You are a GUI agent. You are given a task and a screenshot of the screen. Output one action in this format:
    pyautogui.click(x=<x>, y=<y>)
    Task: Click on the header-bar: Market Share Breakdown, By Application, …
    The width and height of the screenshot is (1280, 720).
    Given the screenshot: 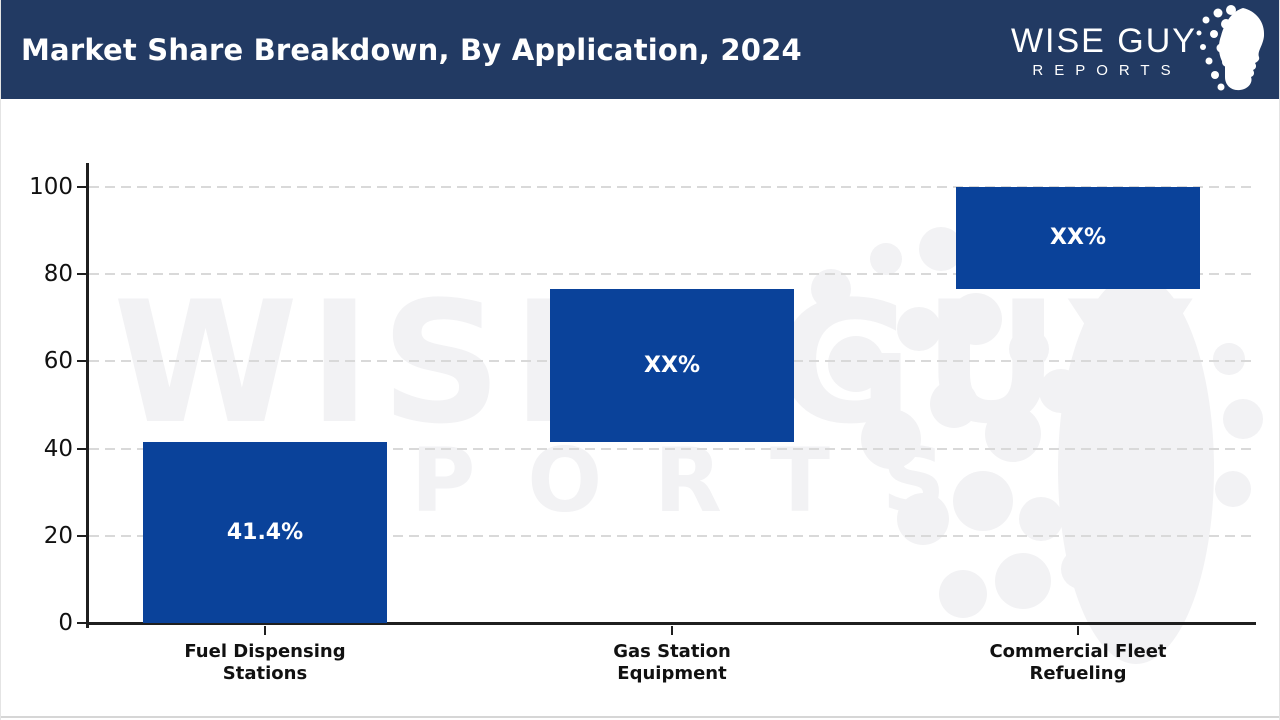 What is the action you would take?
    pyautogui.click(x=640, y=49)
    